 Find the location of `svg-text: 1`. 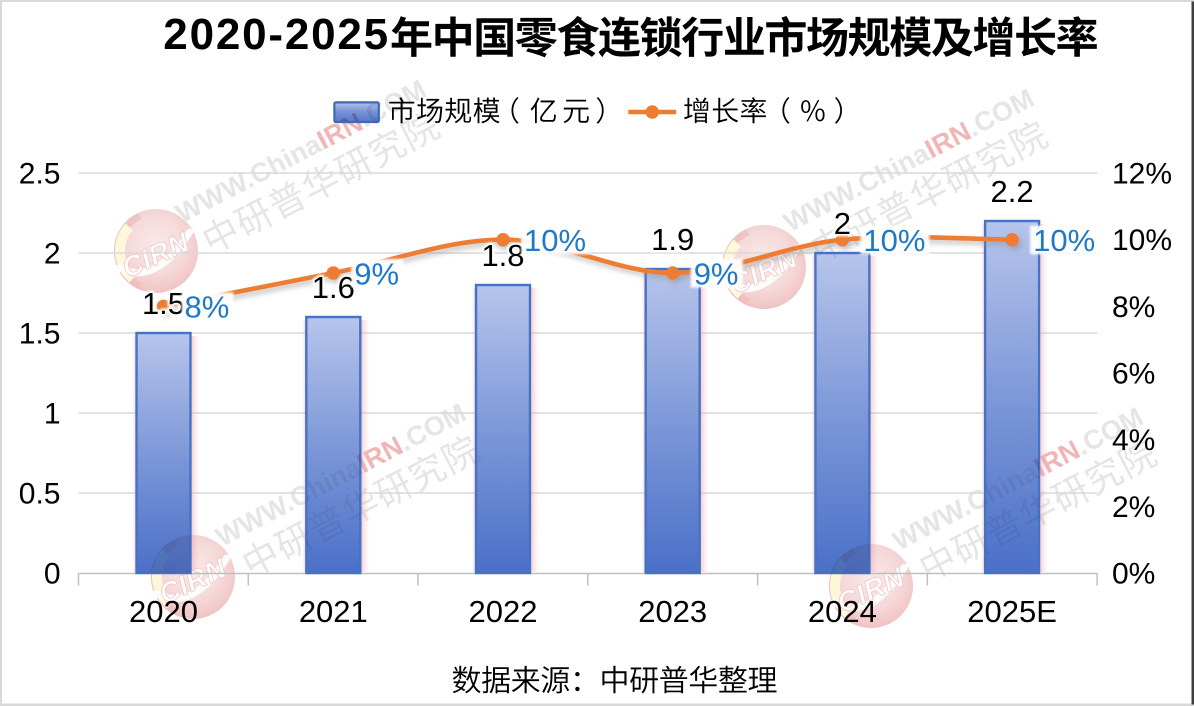

svg-text: 1 is located at coordinates (52, 414).